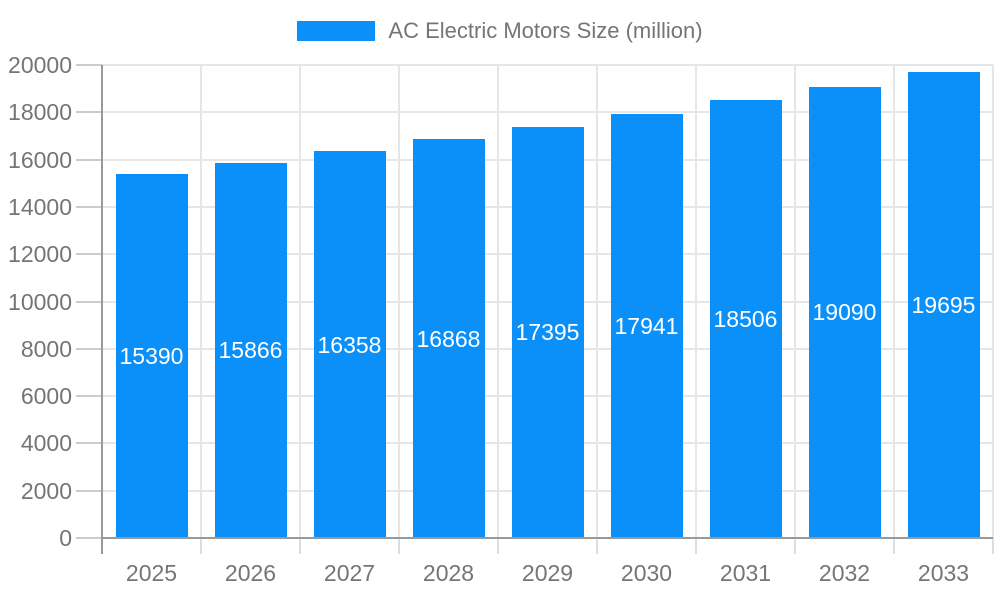 The width and height of the screenshot is (1000, 600). I want to click on x-tick-label: 2029, so click(547, 573).